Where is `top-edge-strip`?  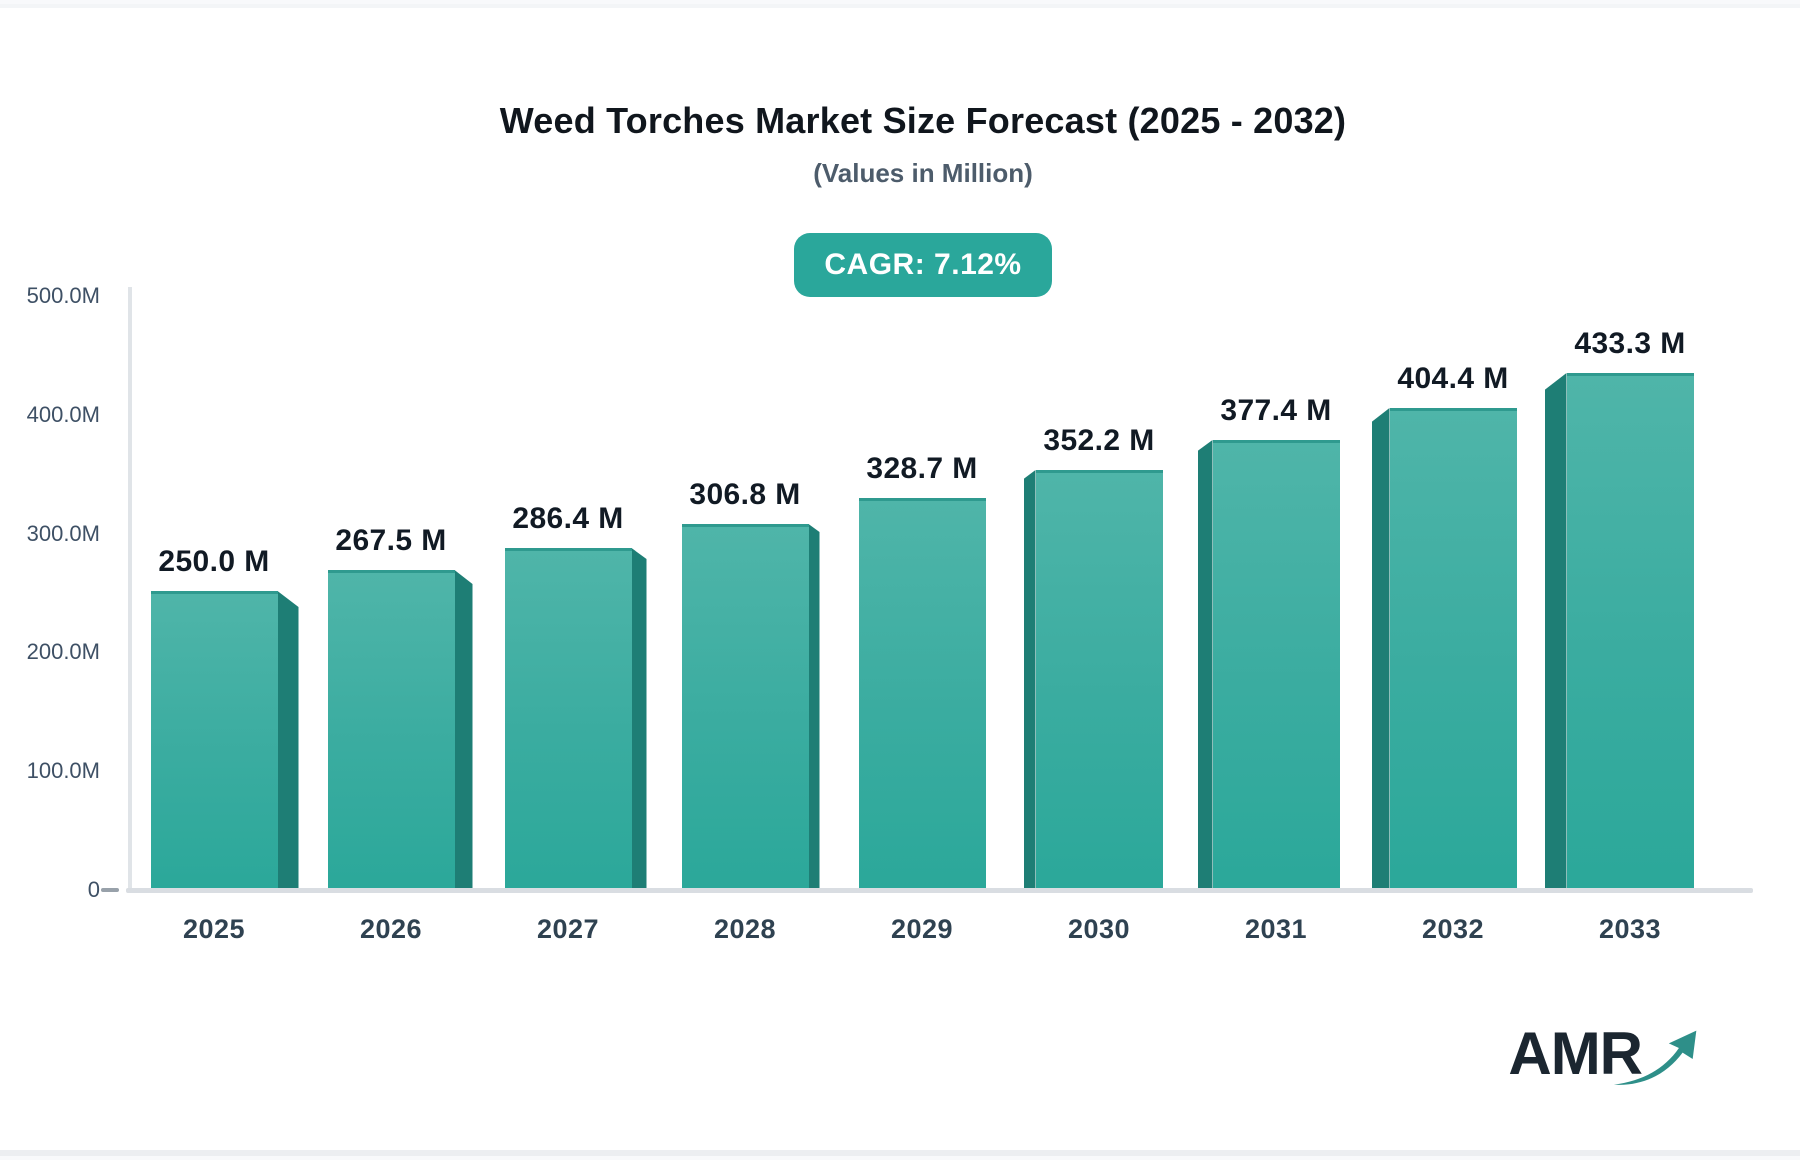 top-edge-strip is located at coordinates (900, 6).